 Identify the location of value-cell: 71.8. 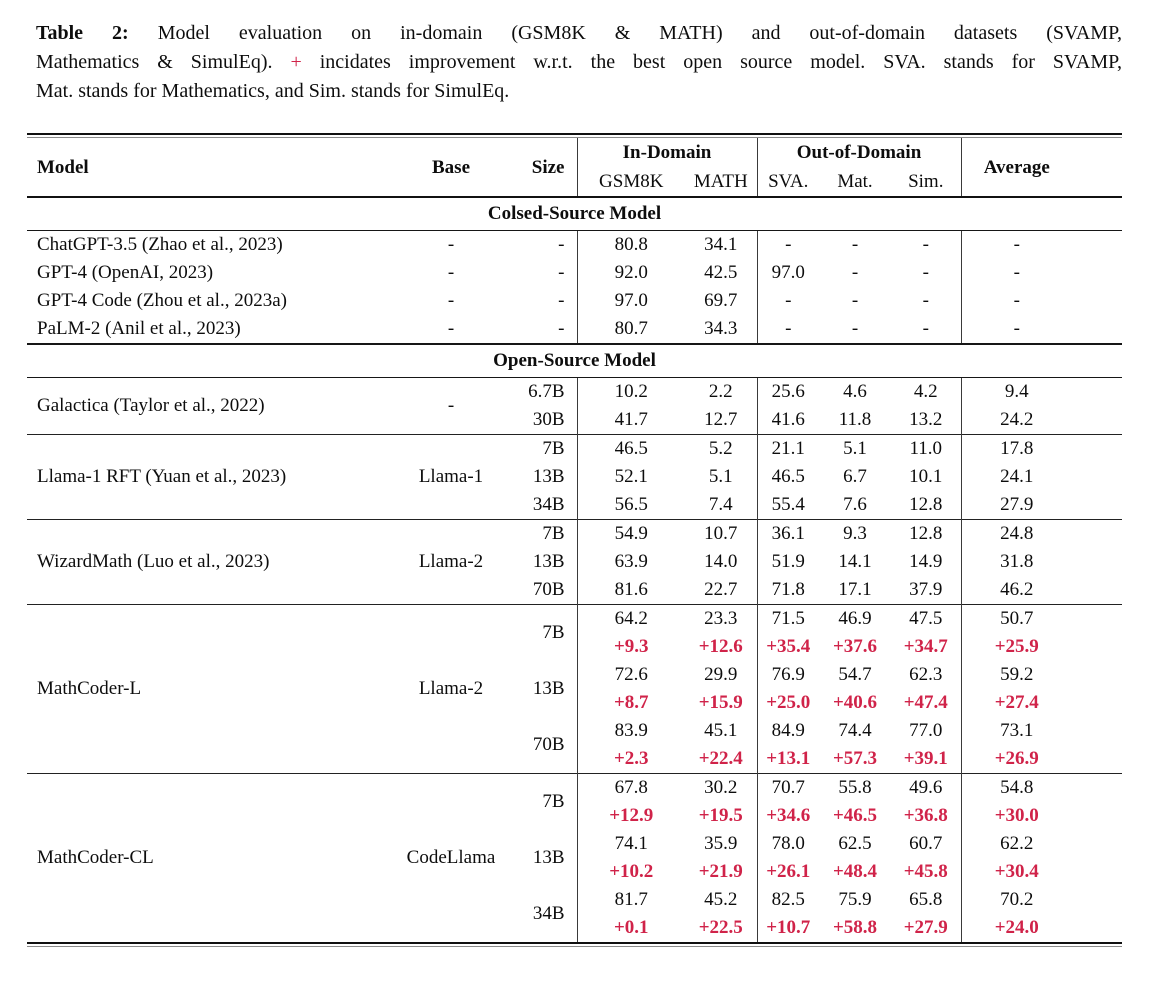
(787, 590).